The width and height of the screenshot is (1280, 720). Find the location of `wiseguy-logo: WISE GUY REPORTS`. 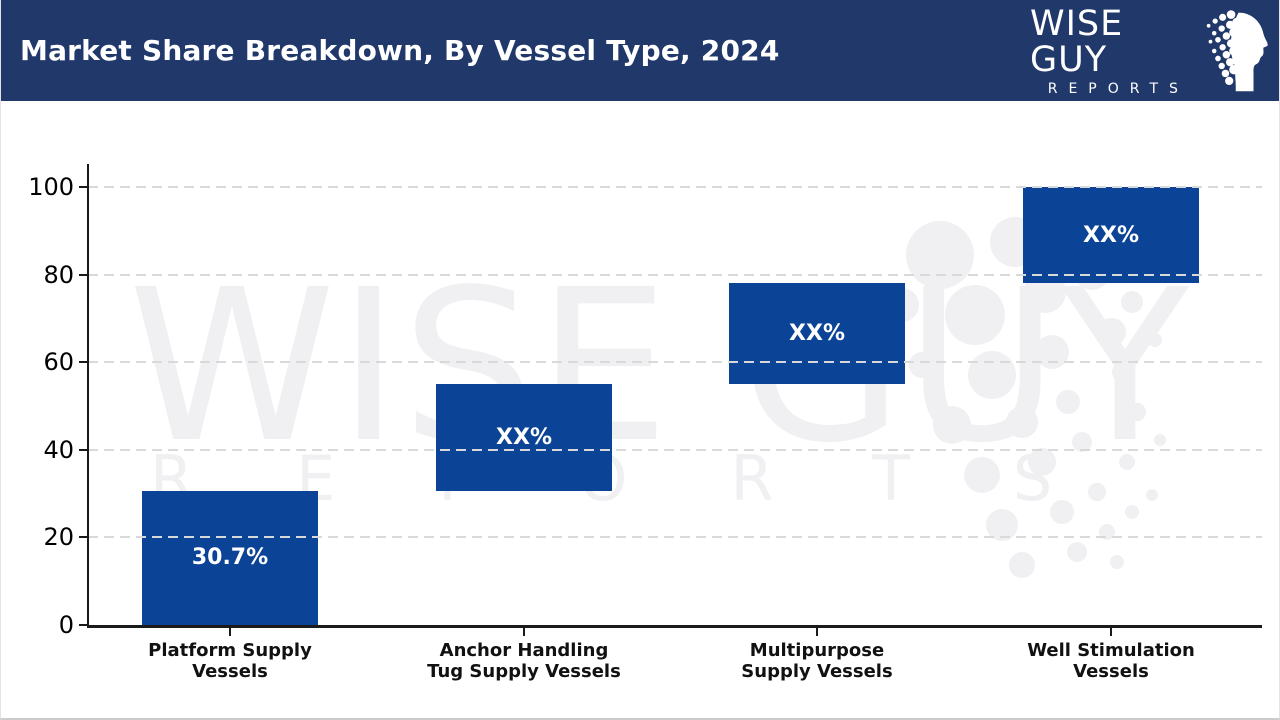

wiseguy-logo: WISE GUY REPORTS is located at coordinates (1150, 51).